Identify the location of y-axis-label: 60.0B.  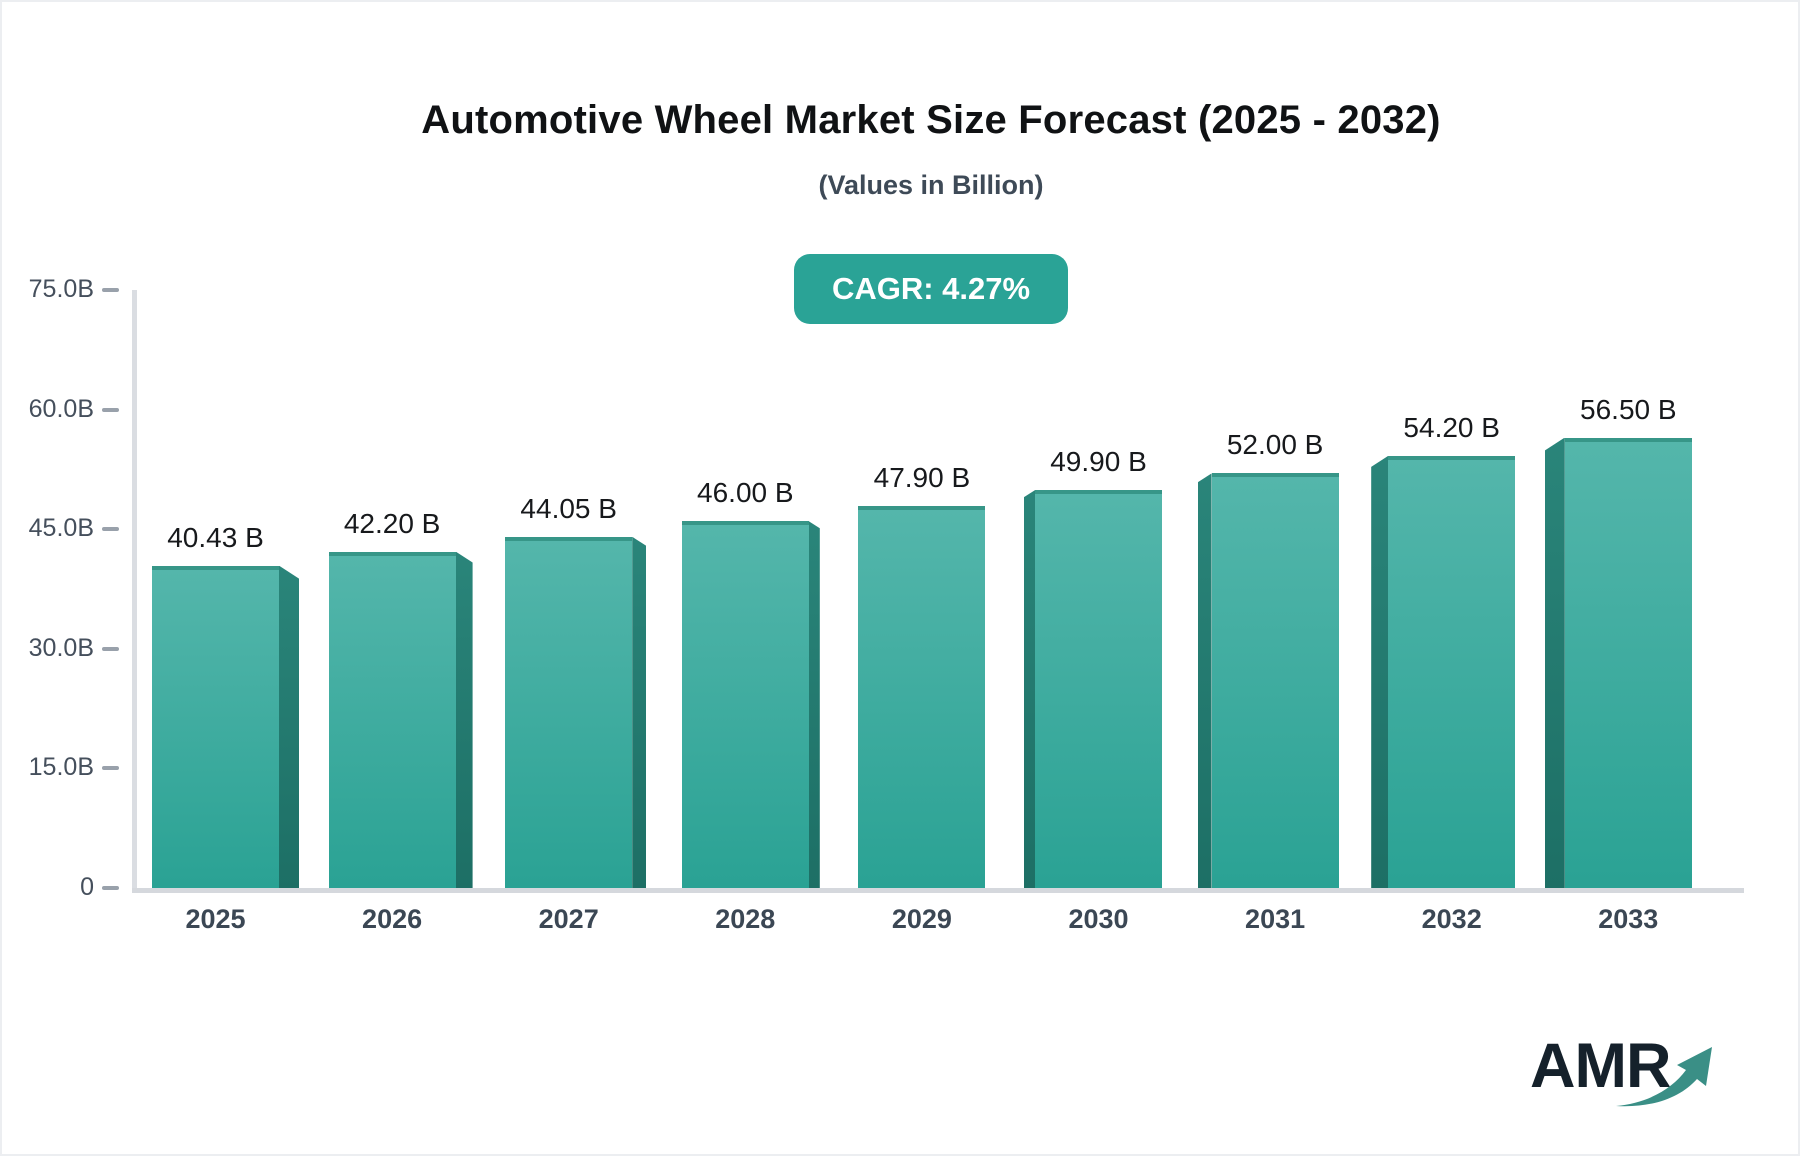
(61, 408).